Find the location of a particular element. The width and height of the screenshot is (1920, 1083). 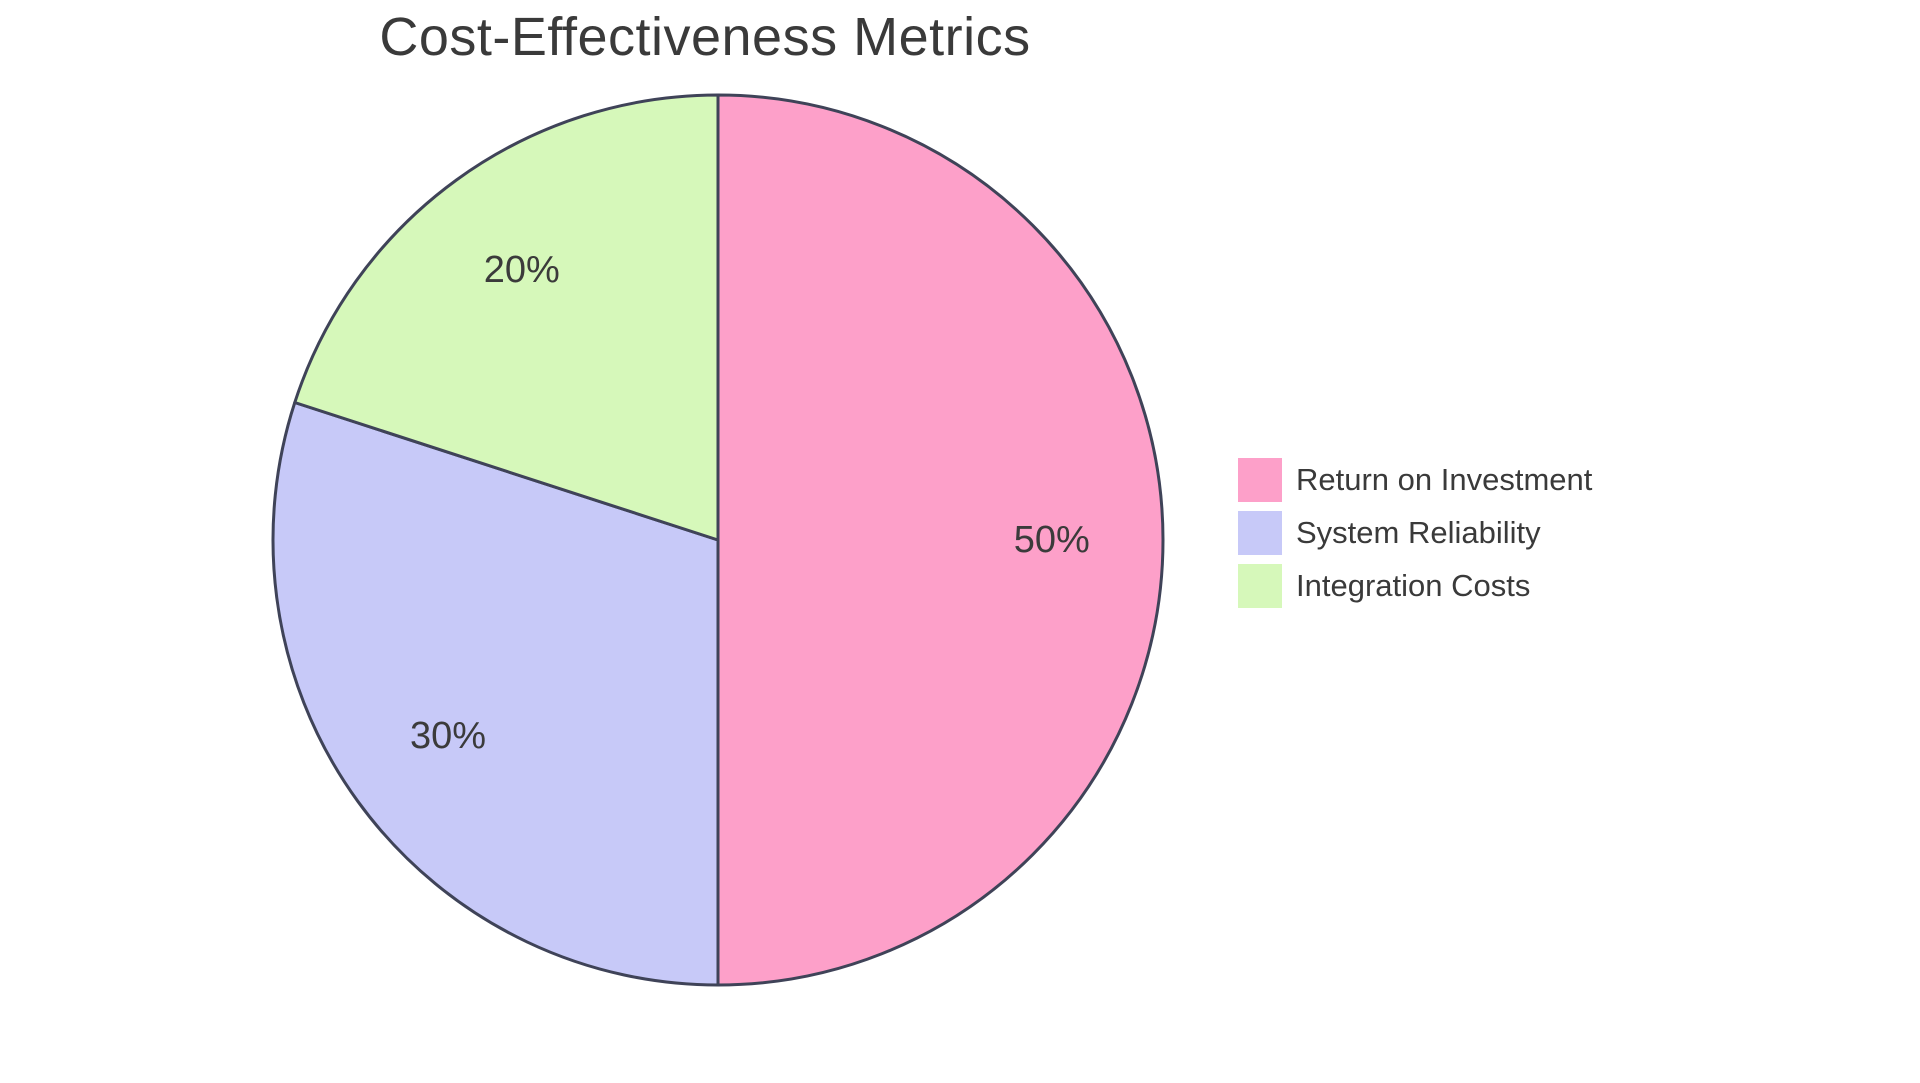

slice-value-label: 30% is located at coordinates (448, 736).